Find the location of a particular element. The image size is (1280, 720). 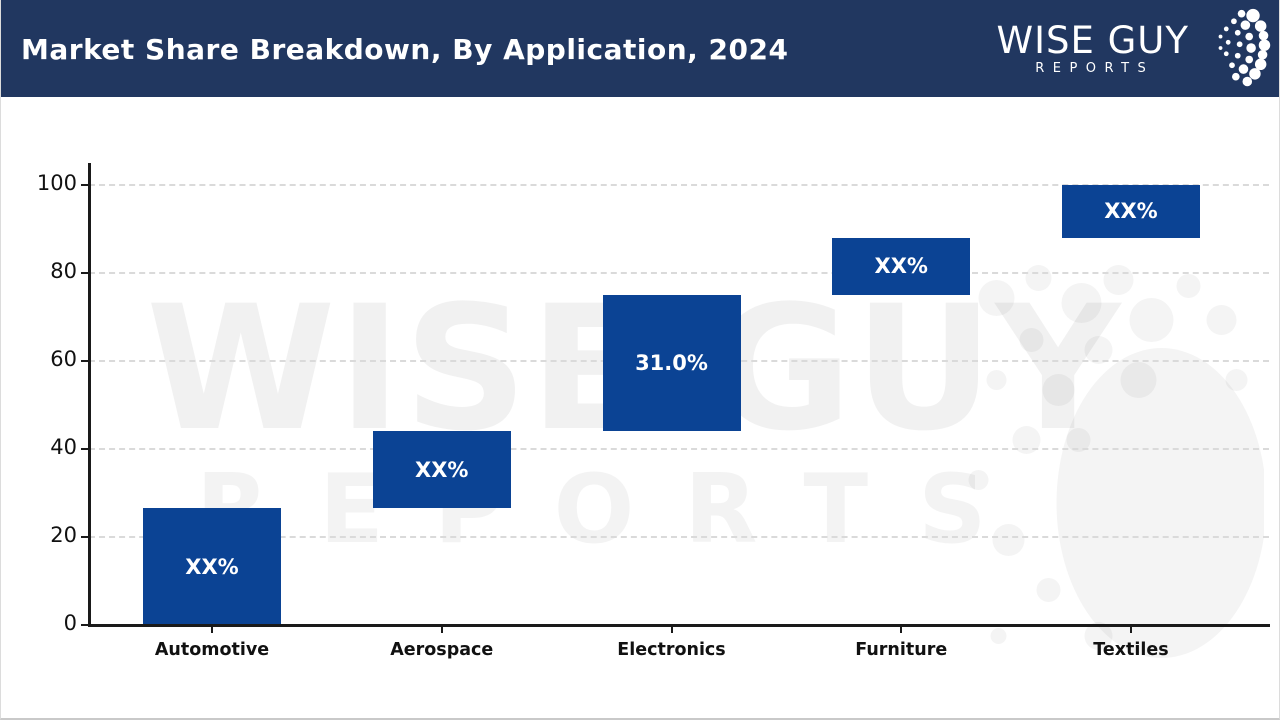

y-tick-label-80: 80 is located at coordinates (63, 271).